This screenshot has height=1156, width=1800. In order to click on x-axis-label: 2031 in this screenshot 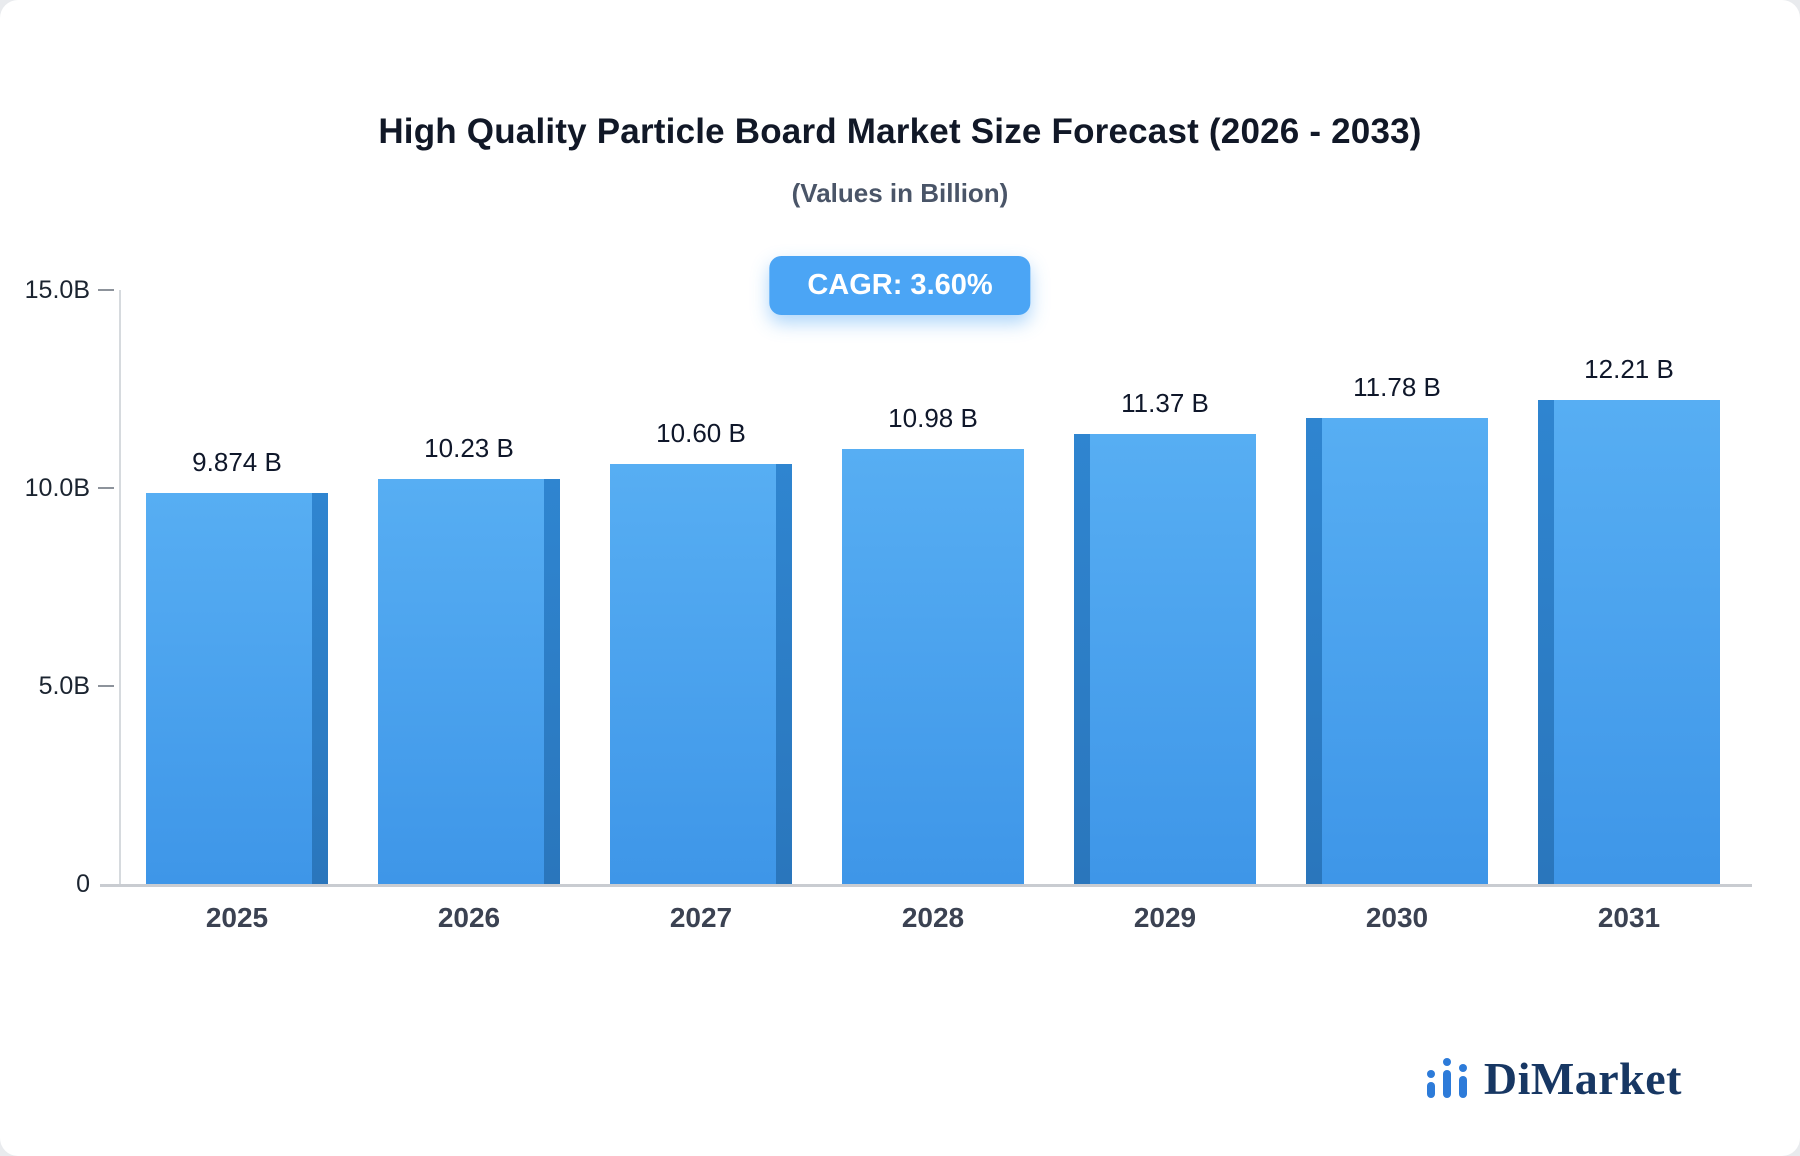, I will do `click(1629, 917)`.